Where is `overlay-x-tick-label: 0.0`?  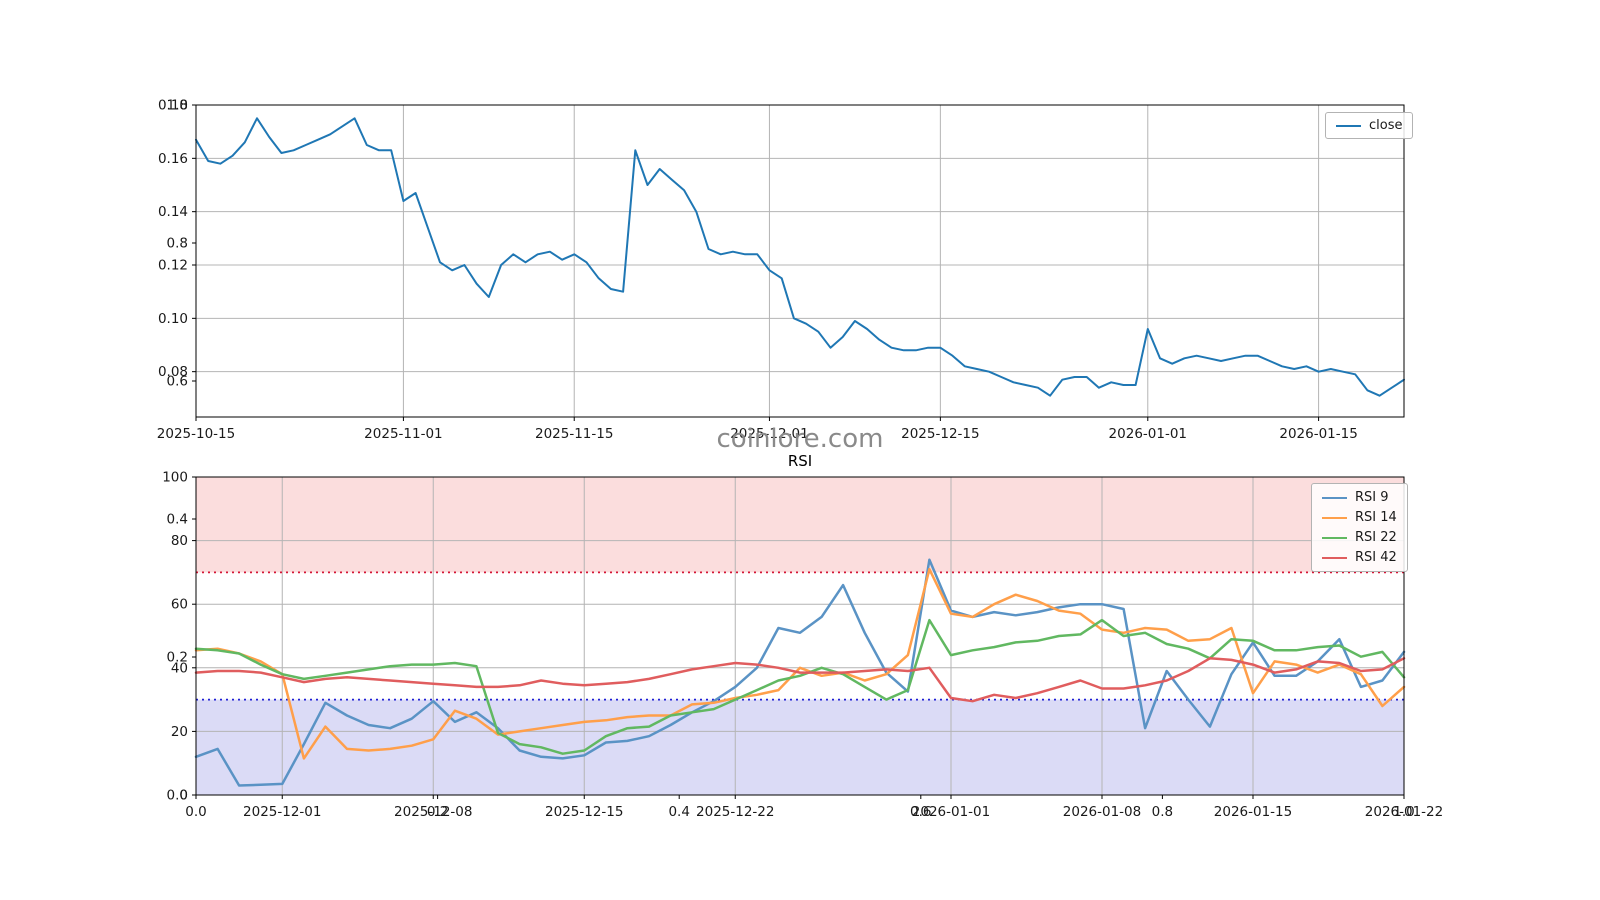
overlay-x-tick-label: 0.0 is located at coordinates (195, 812).